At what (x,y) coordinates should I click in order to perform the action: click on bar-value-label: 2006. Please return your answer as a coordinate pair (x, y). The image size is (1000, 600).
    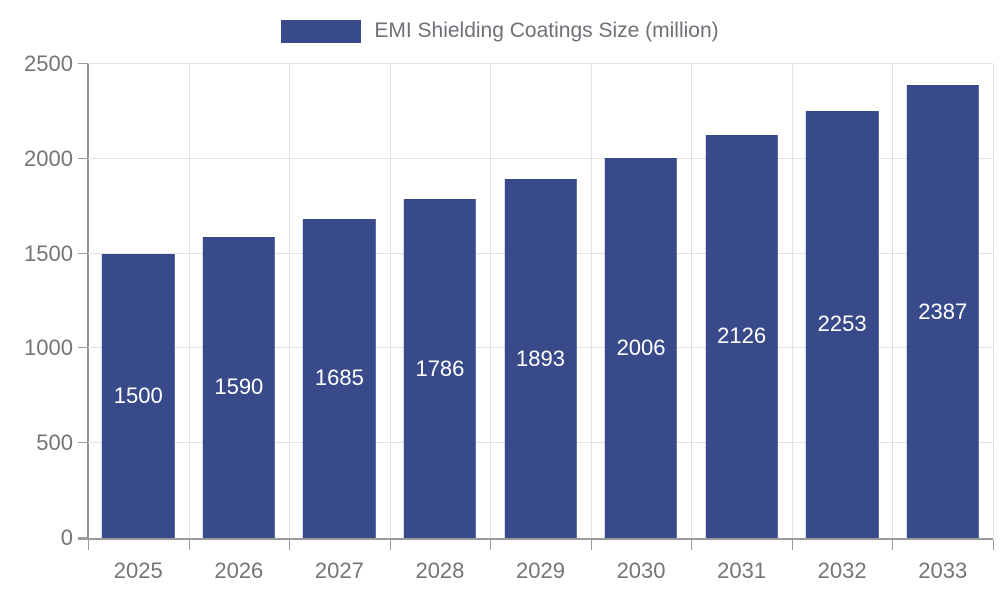
    Looking at the image, I should click on (641, 347).